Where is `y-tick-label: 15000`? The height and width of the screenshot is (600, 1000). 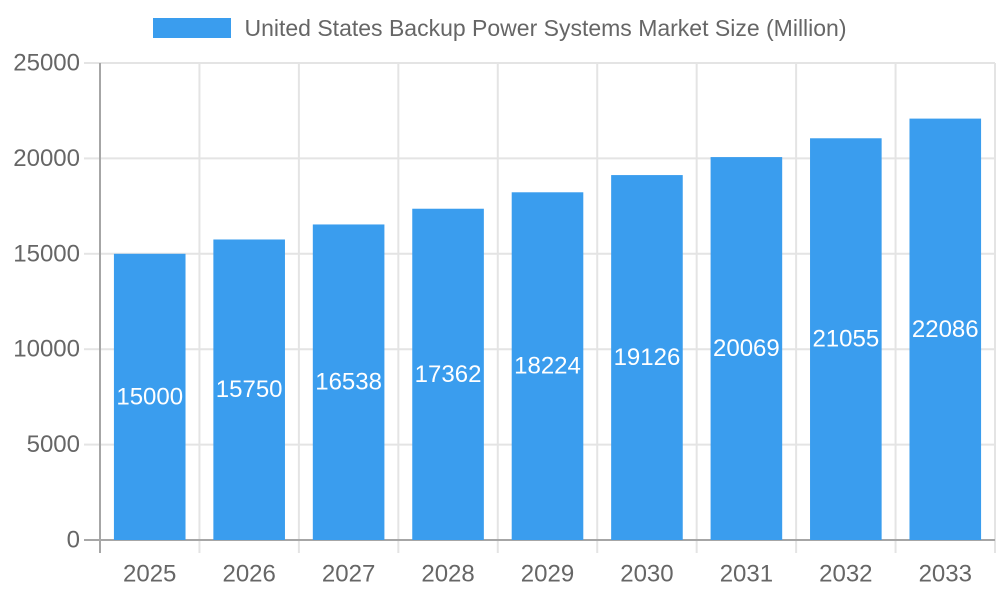
y-tick-label: 15000 is located at coordinates (46, 253).